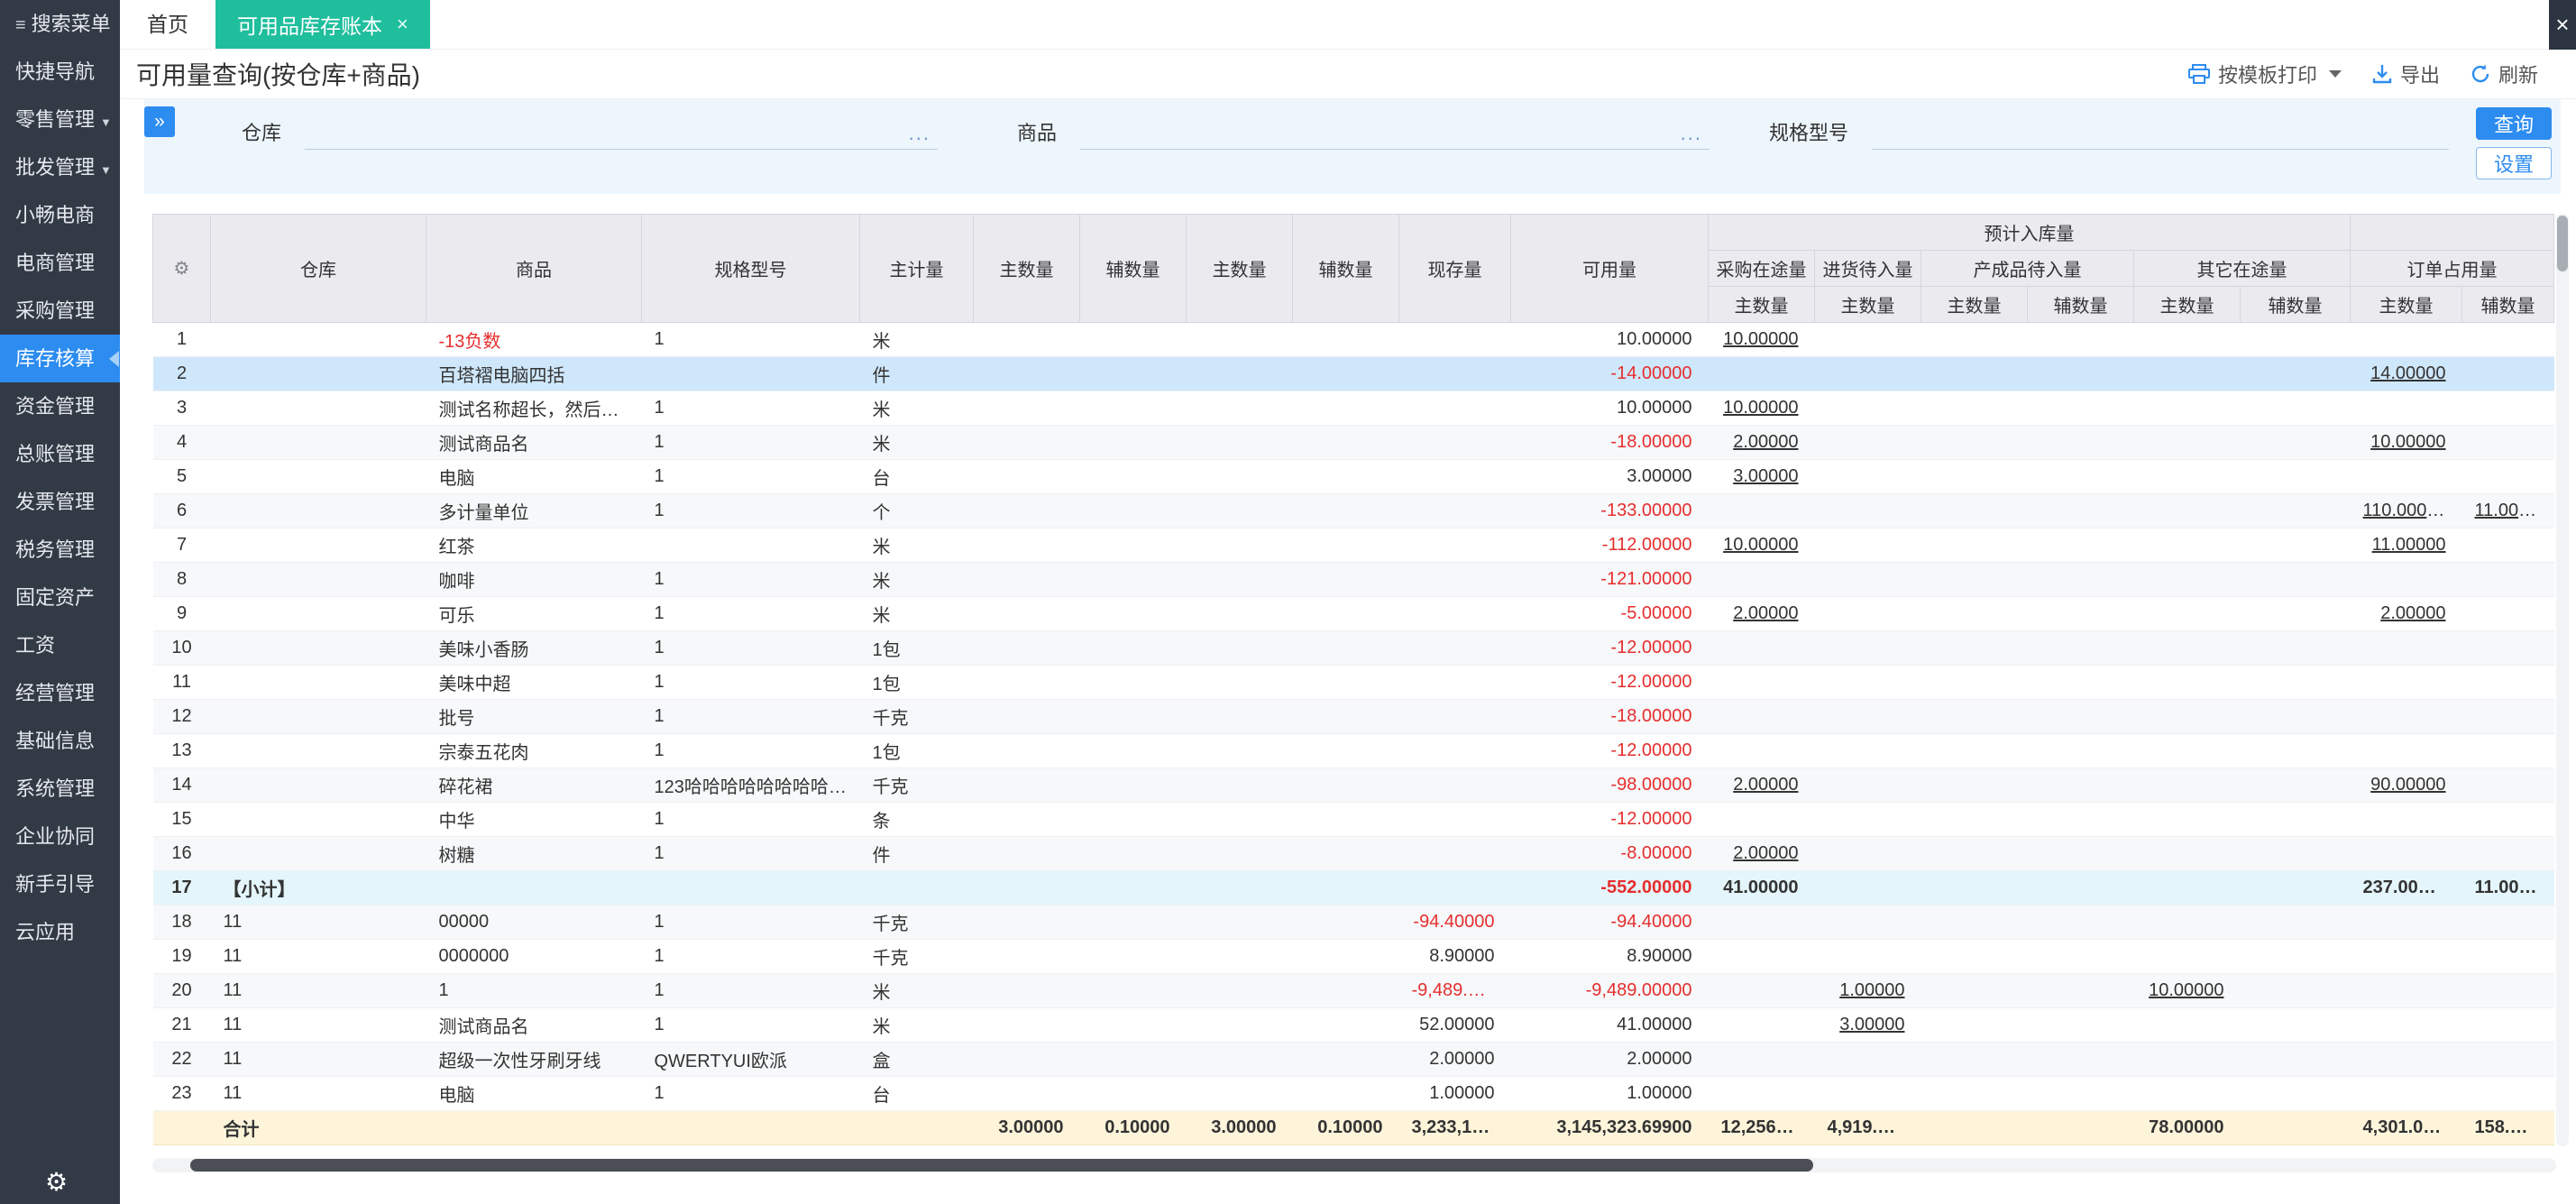 This screenshot has height=1204, width=2576. Describe the element at coordinates (1353, 442) in the screenshot. I see `table-row: 4 测试商品名 1 米 -18.00000 2.00000 10.00000` at that location.